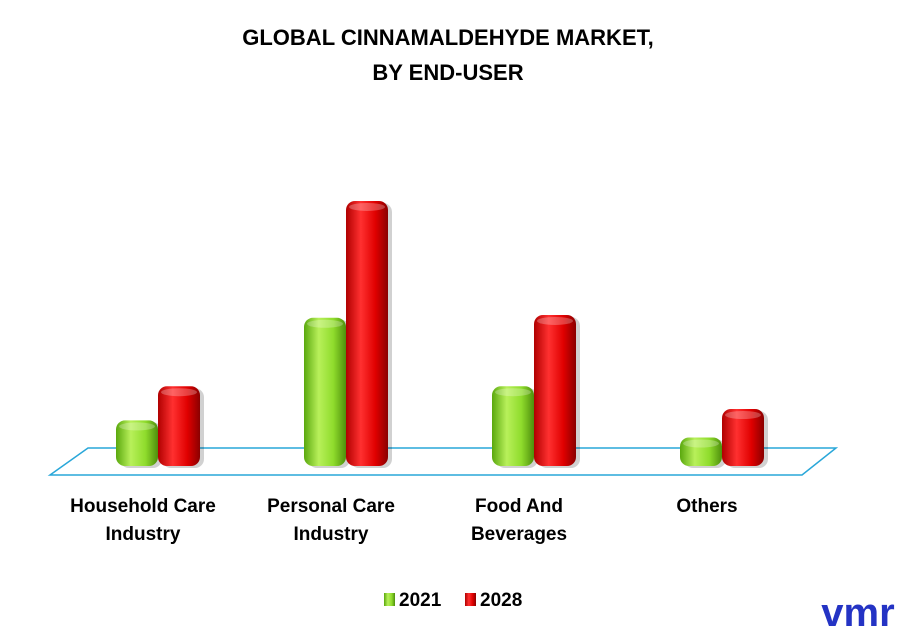  I want to click on x-label-0-0: Household Care, so click(143, 506).